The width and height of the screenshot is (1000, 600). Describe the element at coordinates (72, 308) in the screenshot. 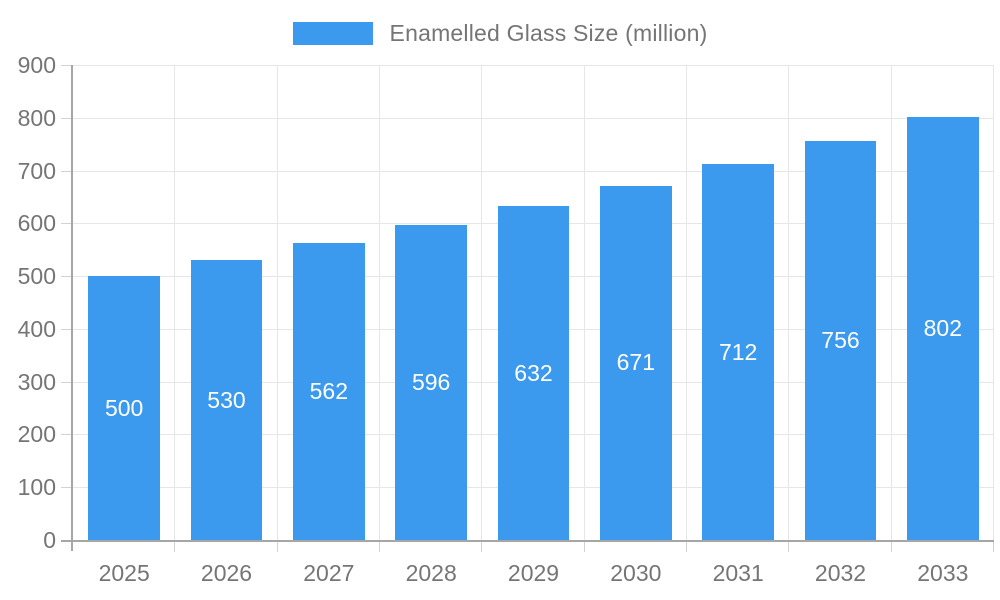

I see `y-axis-line` at that location.